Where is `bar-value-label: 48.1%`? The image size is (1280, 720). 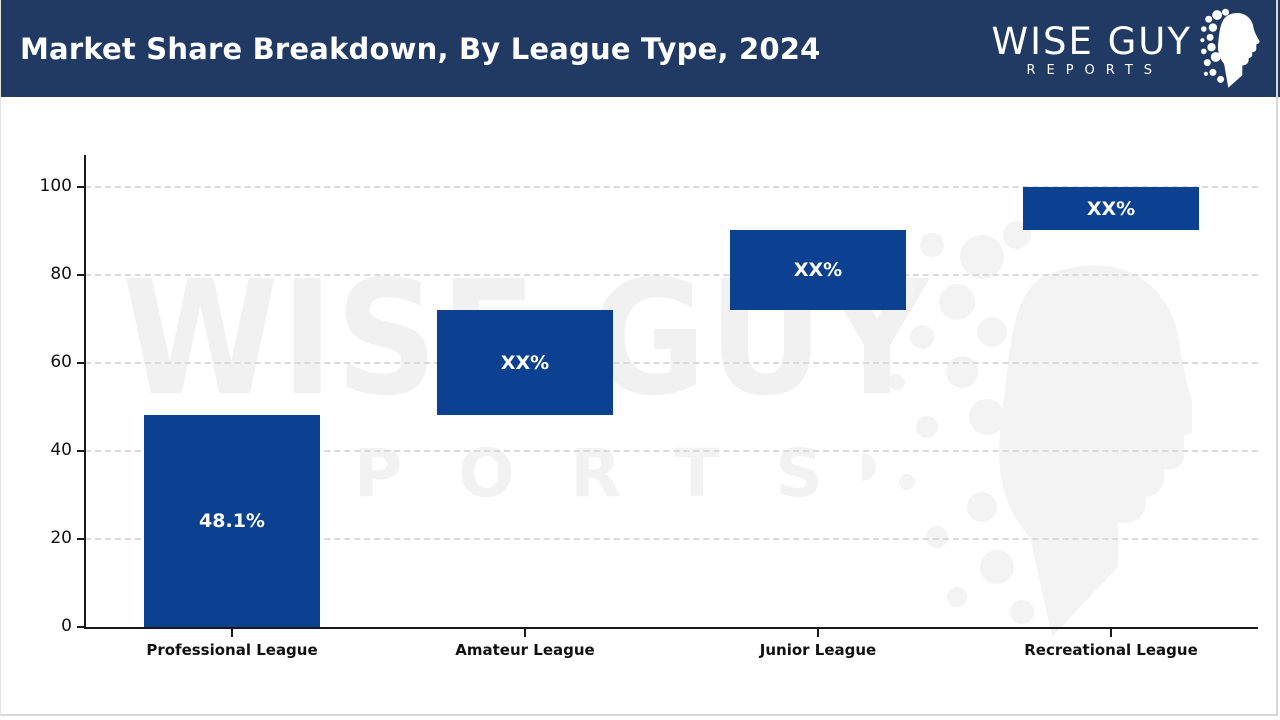
bar-value-label: 48.1% is located at coordinates (232, 521).